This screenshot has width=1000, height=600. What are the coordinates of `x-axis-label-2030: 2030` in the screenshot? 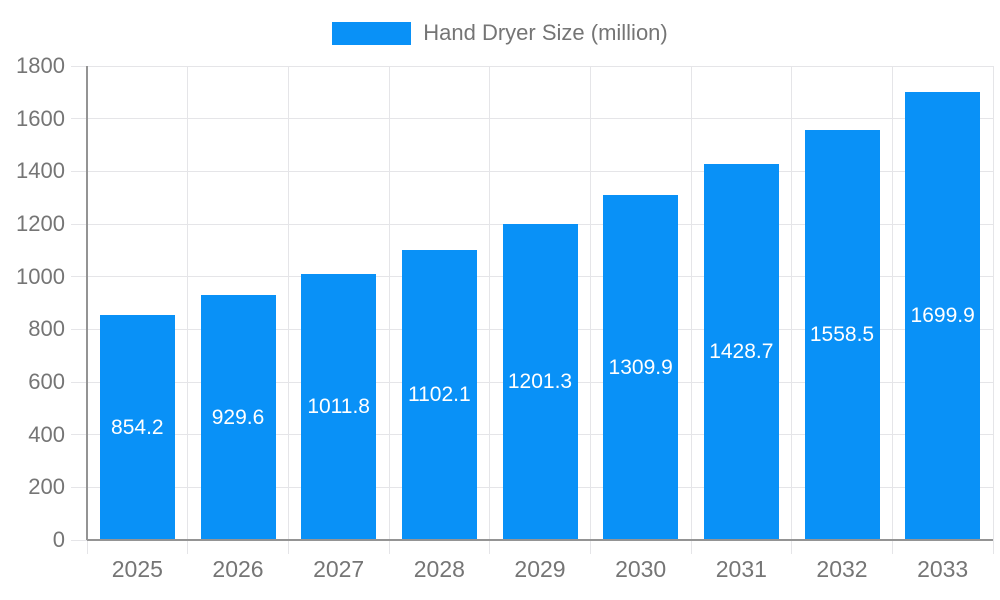 It's located at (641, 569).